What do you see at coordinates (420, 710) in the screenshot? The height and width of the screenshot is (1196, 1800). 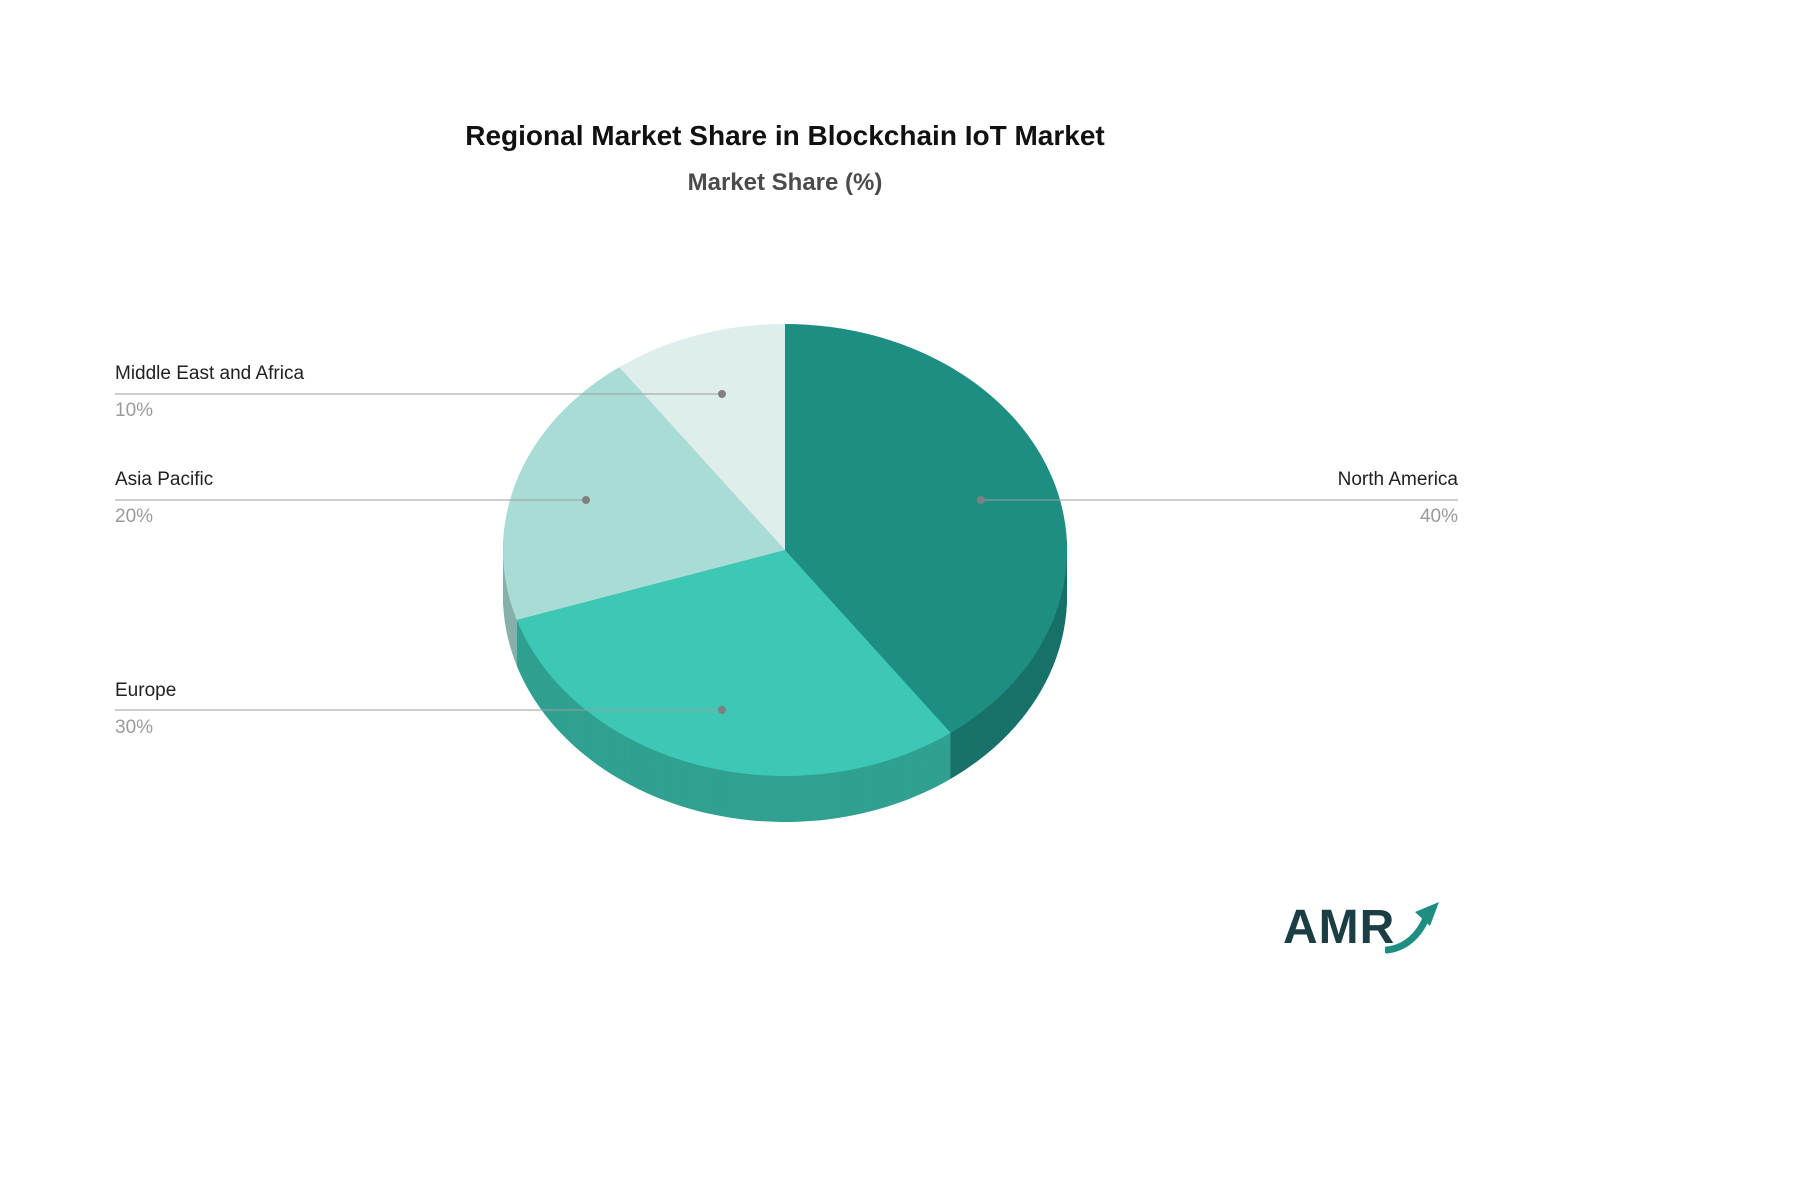 I see `leader-line-europe` at bounding box center [420, 710].